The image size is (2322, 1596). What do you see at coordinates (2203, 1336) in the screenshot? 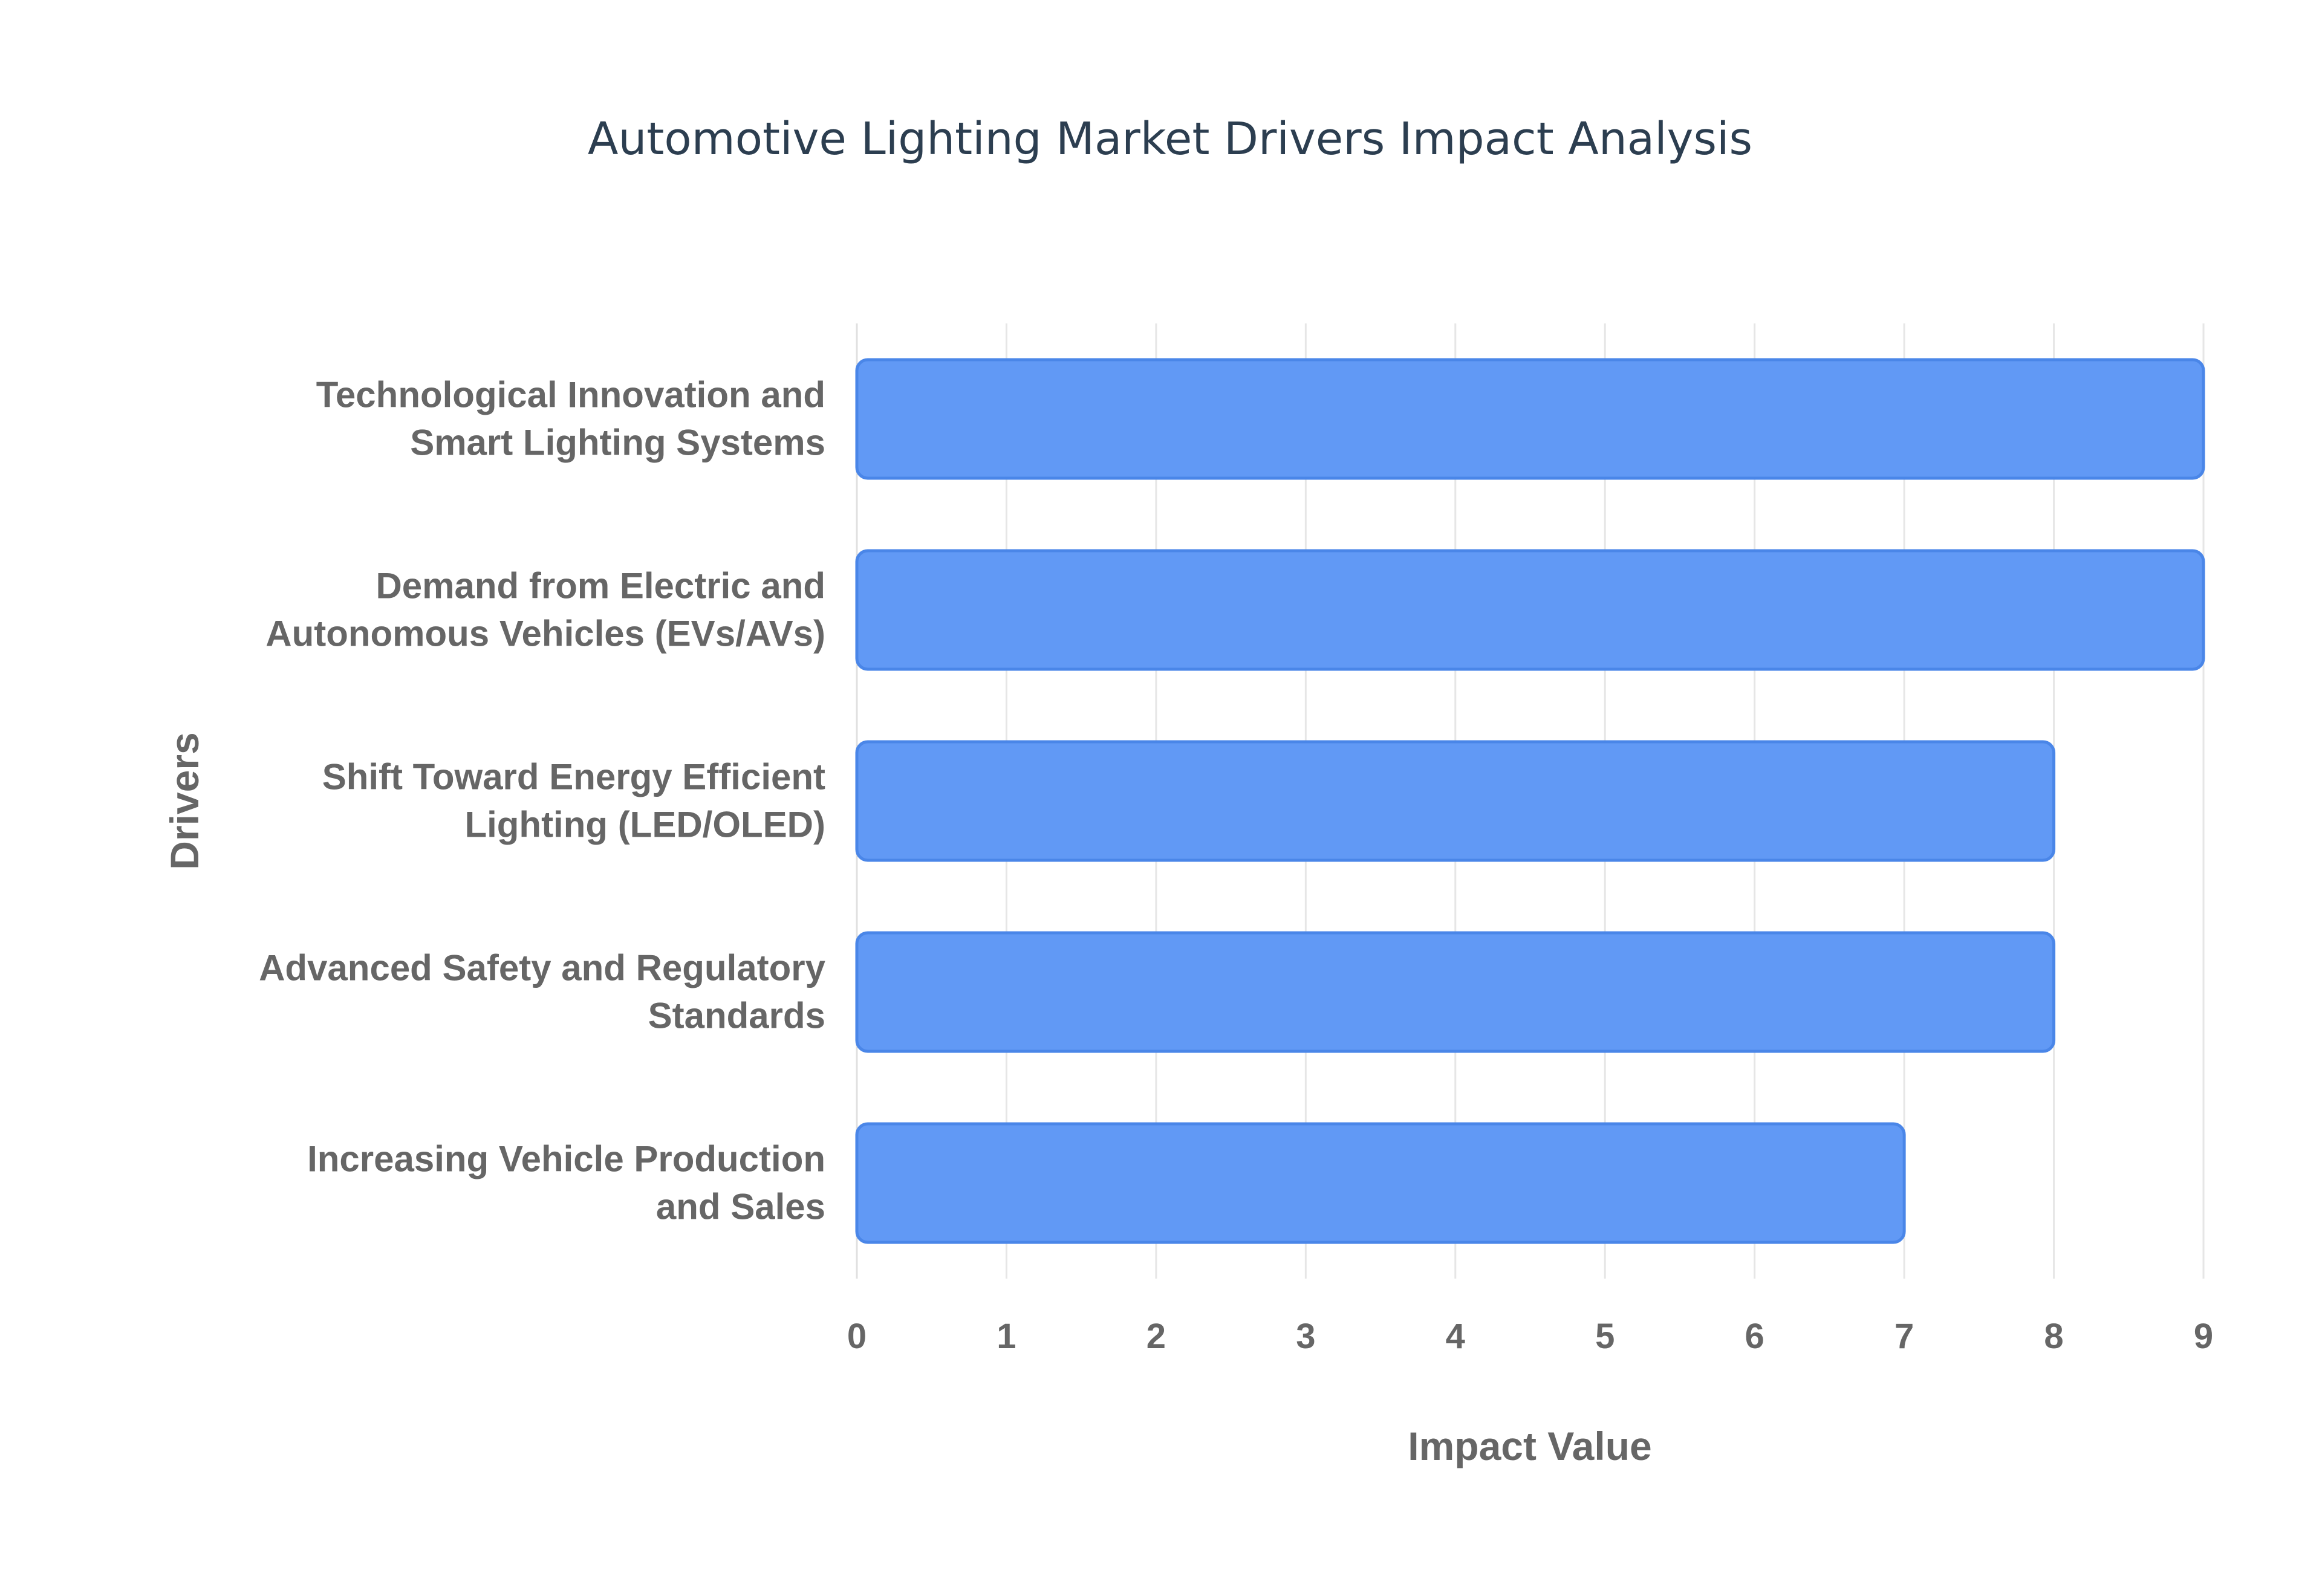
I see `x-tick-label: 9` at bounding box center [2203, 1336].